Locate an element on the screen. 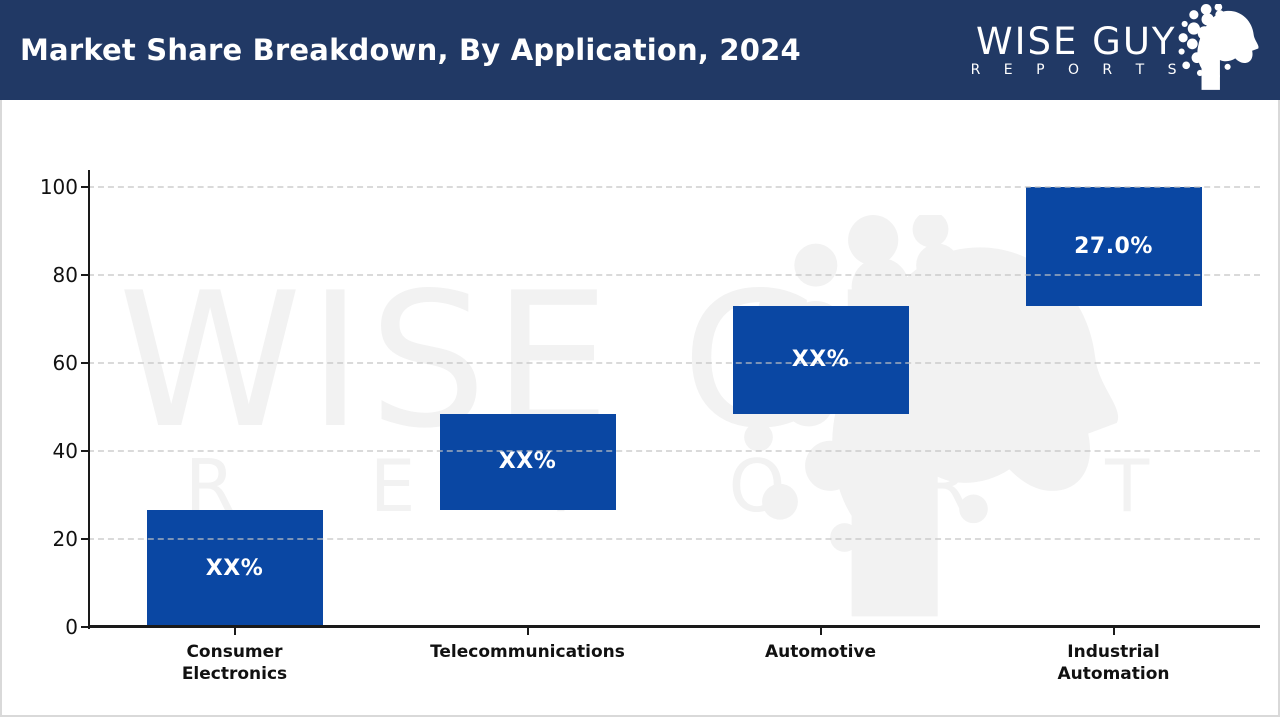 The height and width of the screenshot is (720, 1280). x-category-label: Consumer Electronics is located at coordinates (235, 663).